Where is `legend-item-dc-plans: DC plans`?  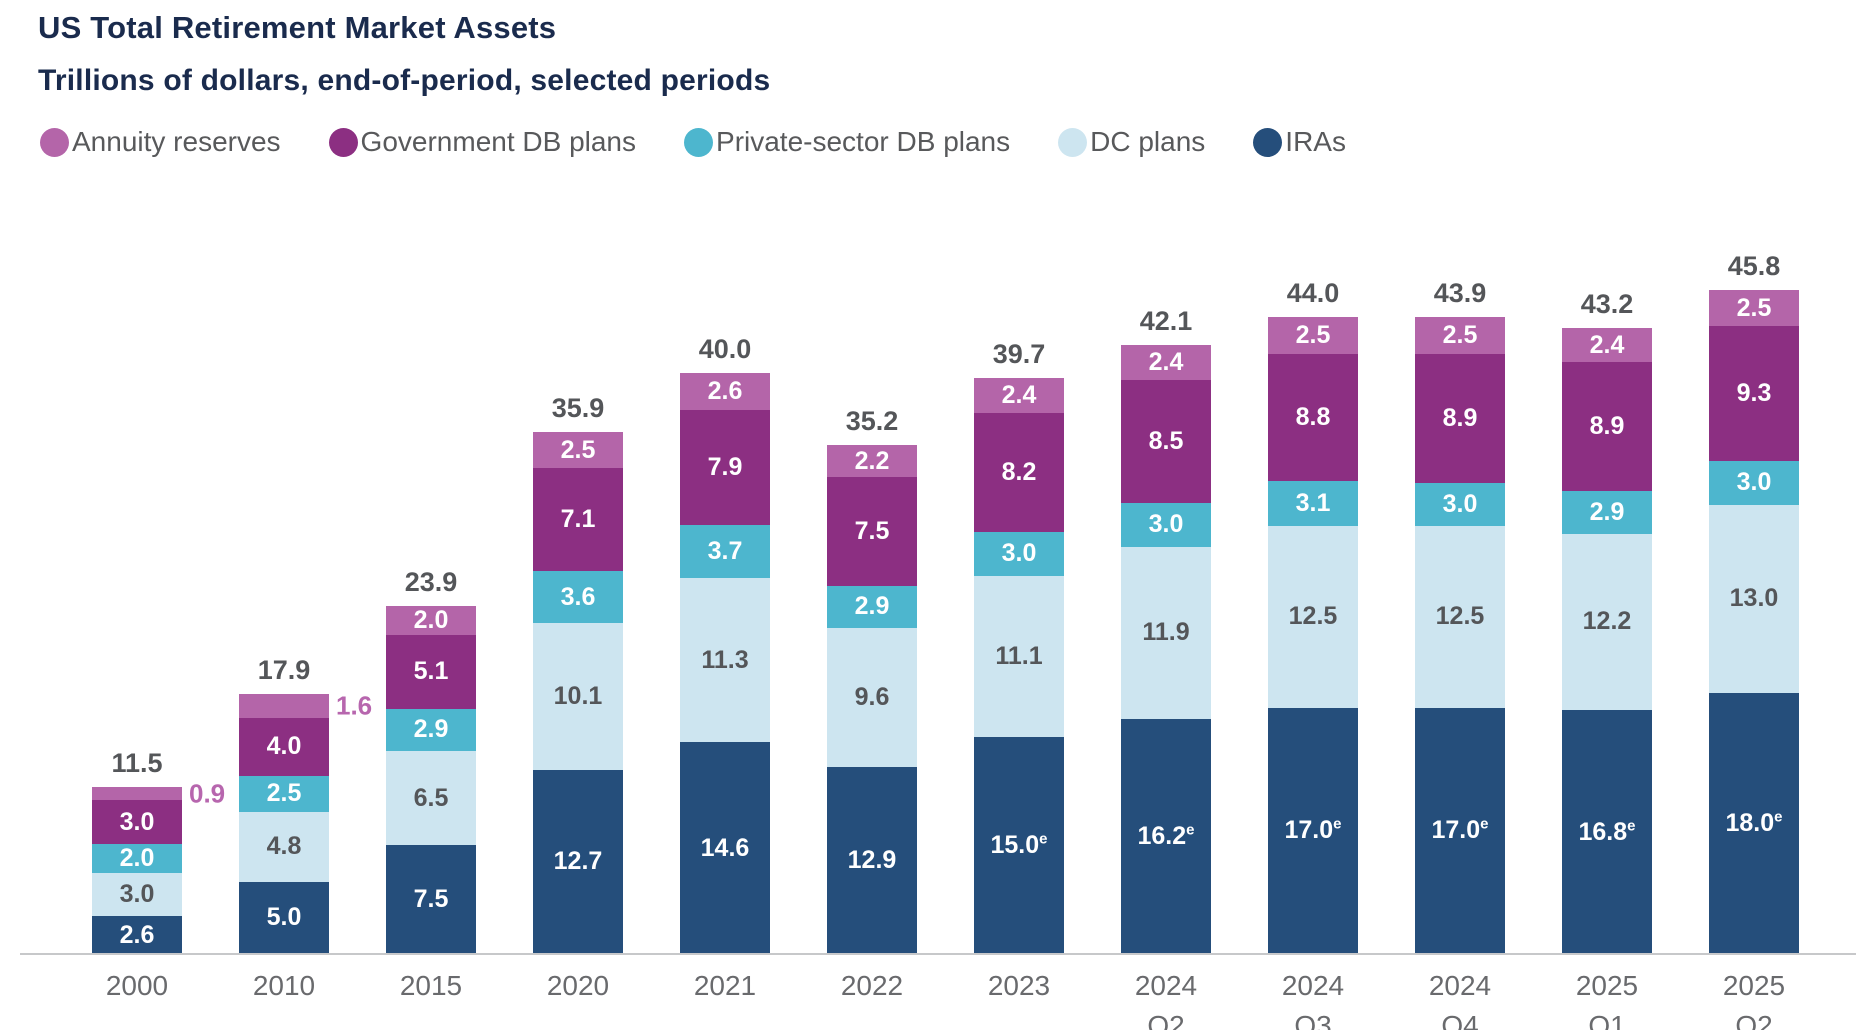
legend-item-dc-plans: DC plans is located at coordinates (1131, 142).